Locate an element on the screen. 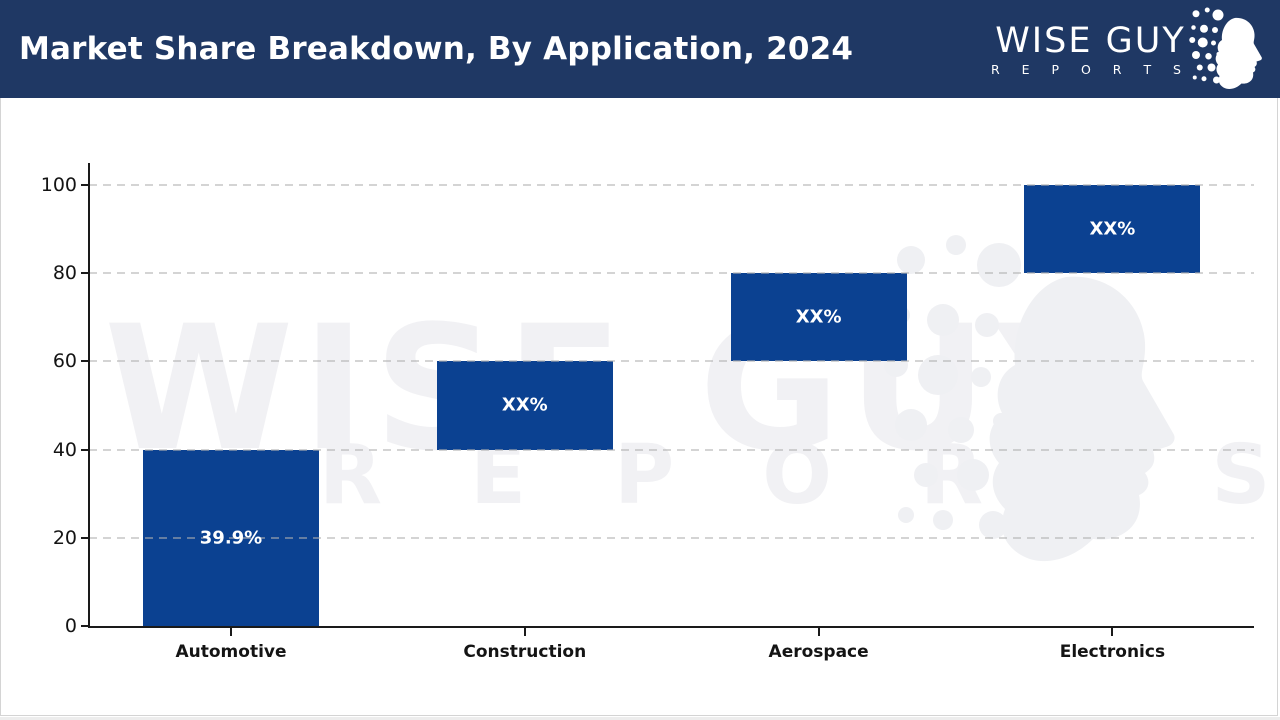 Image resolution: width=1280 pixels, height=720 pixels. bar-construction is located at coordinates (524, 405).